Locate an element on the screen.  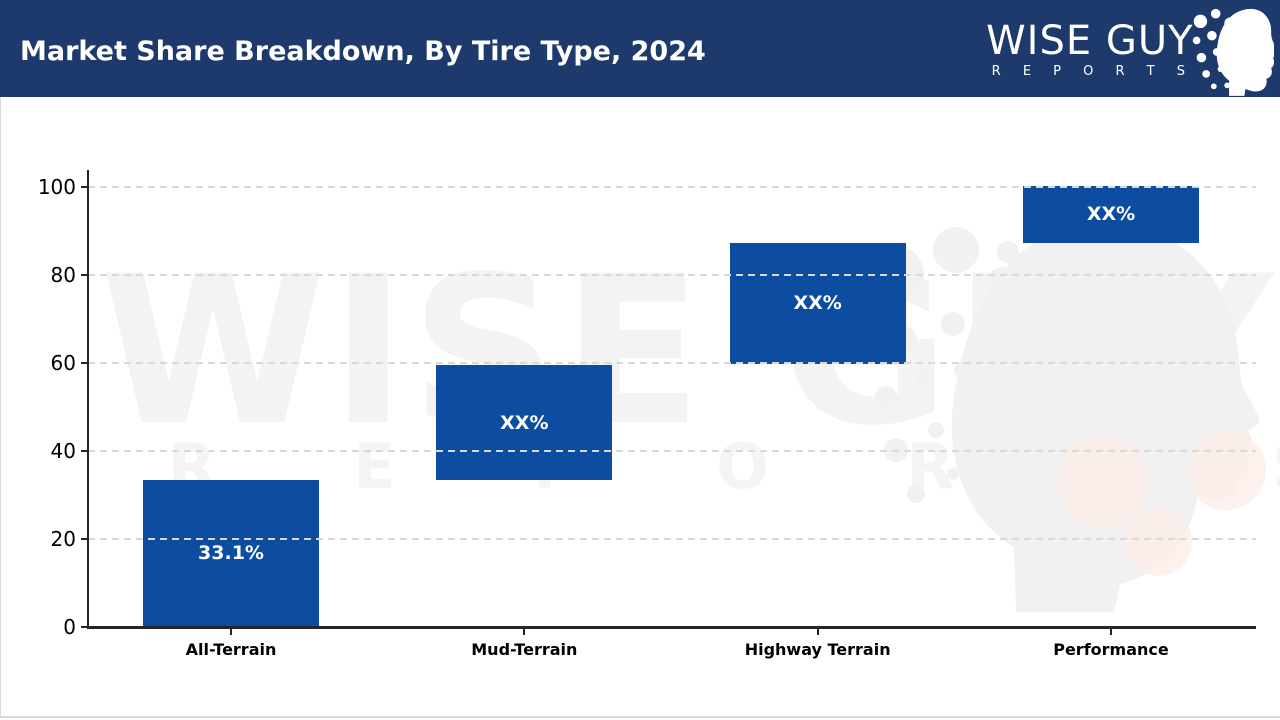
wiseguy-logo: WISE GUY R E P O R T S is located at coordinates (1130, 51).